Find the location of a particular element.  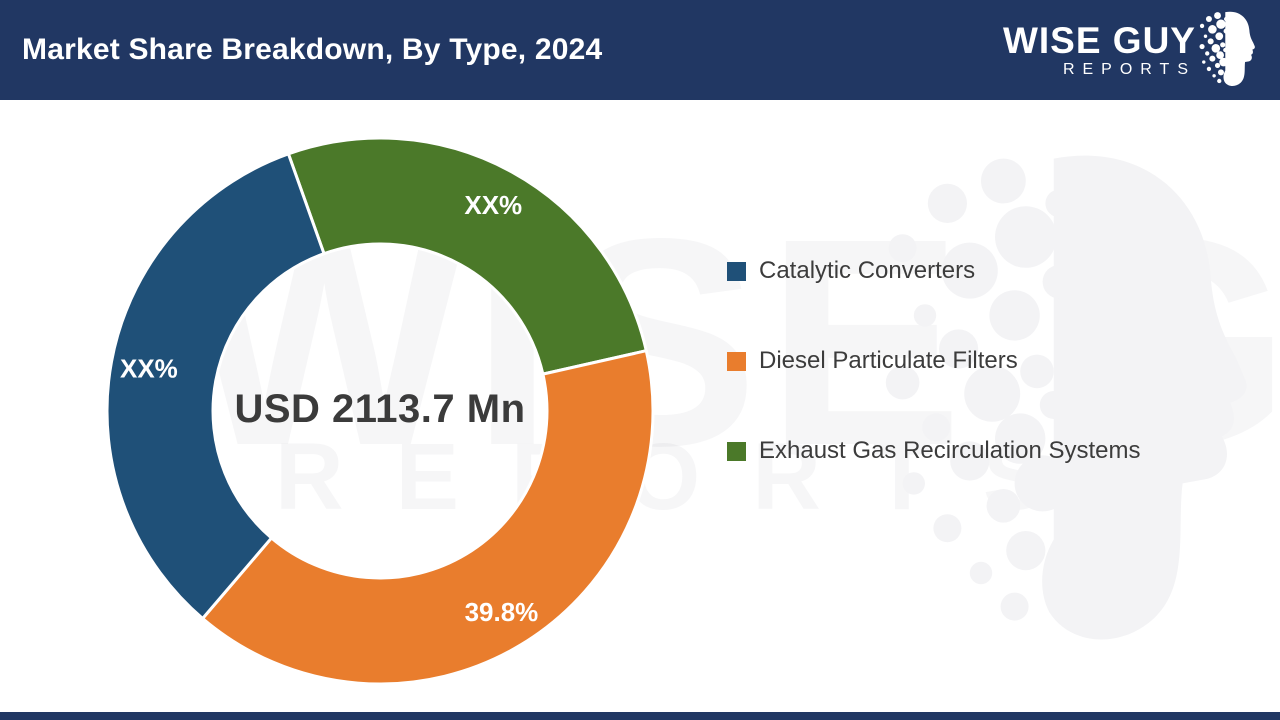

chart-center-value: USD 2113.7 Mn is located at coordinates (380, 409).